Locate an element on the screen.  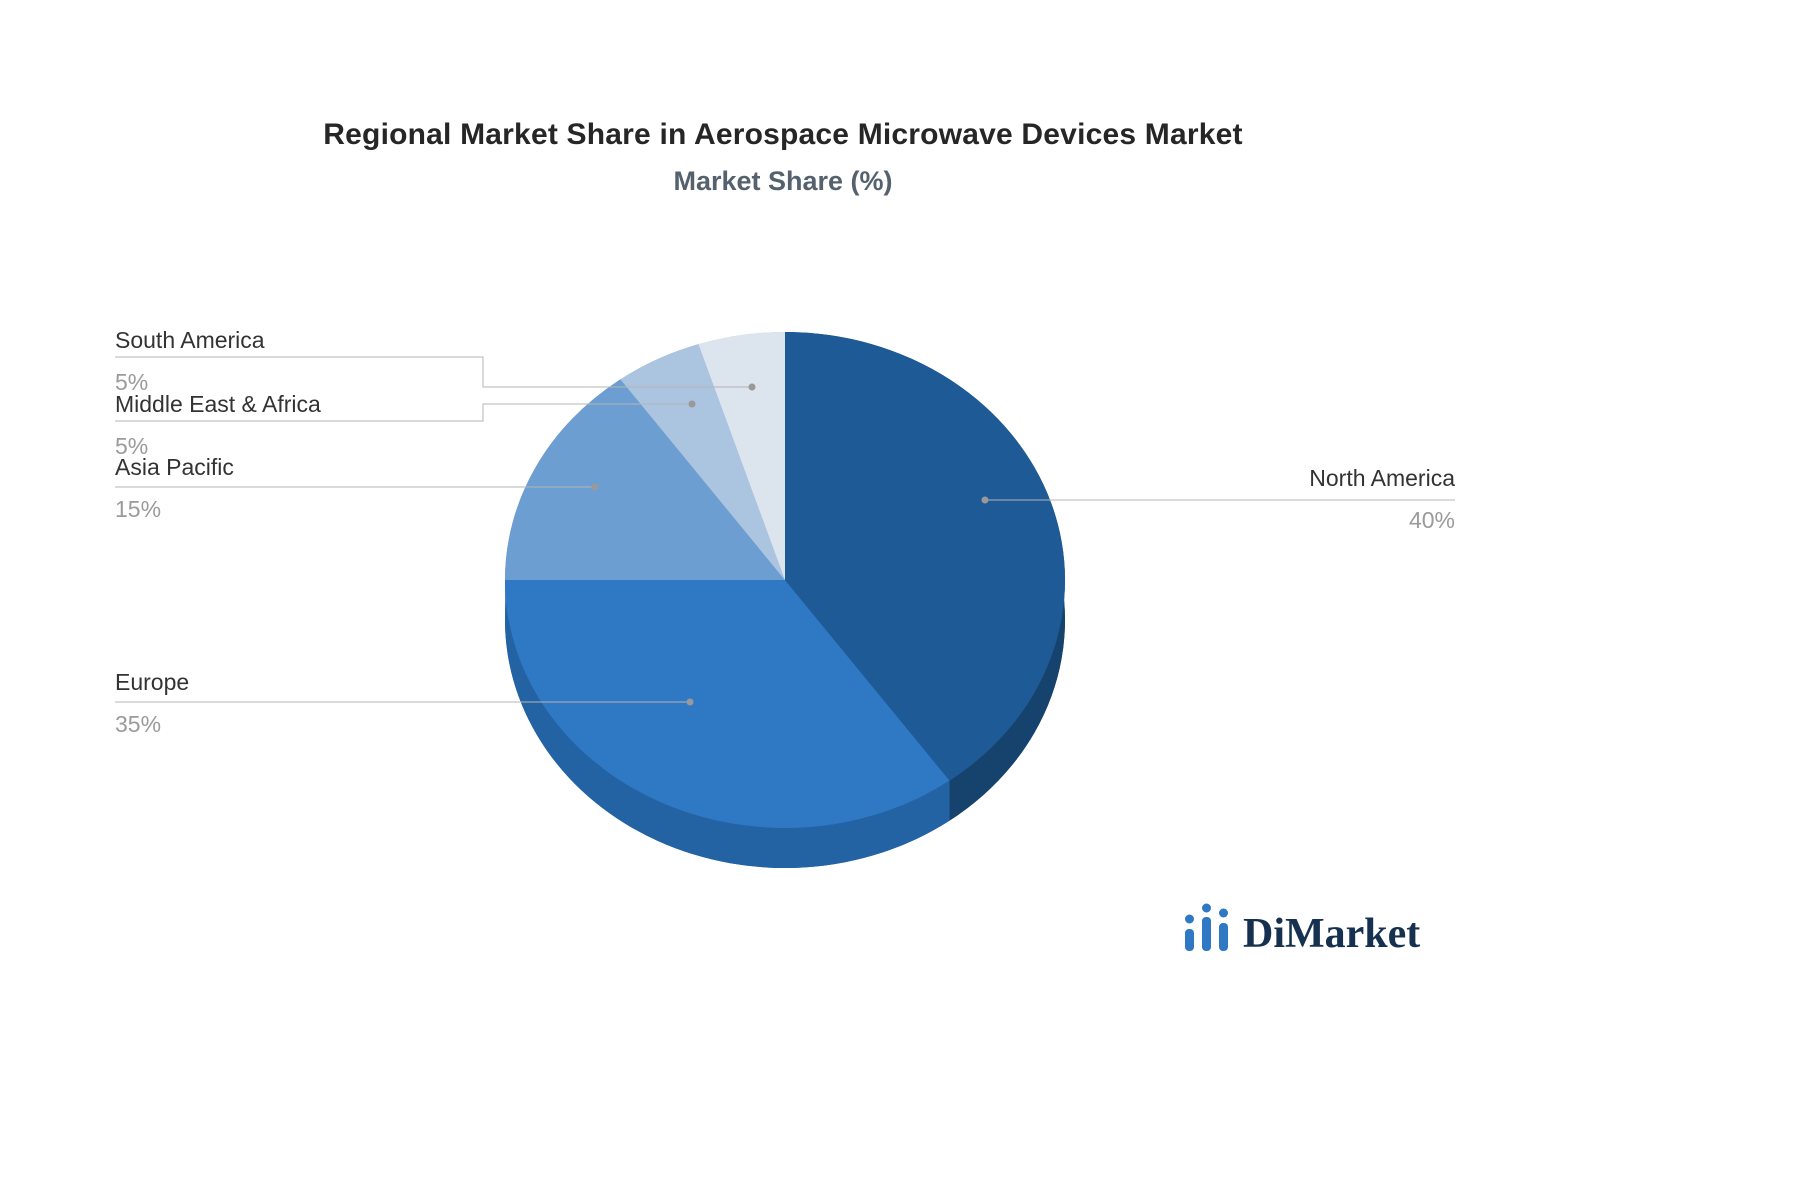
slice-label: Asia Pacific is located at coordinates (174, 467).